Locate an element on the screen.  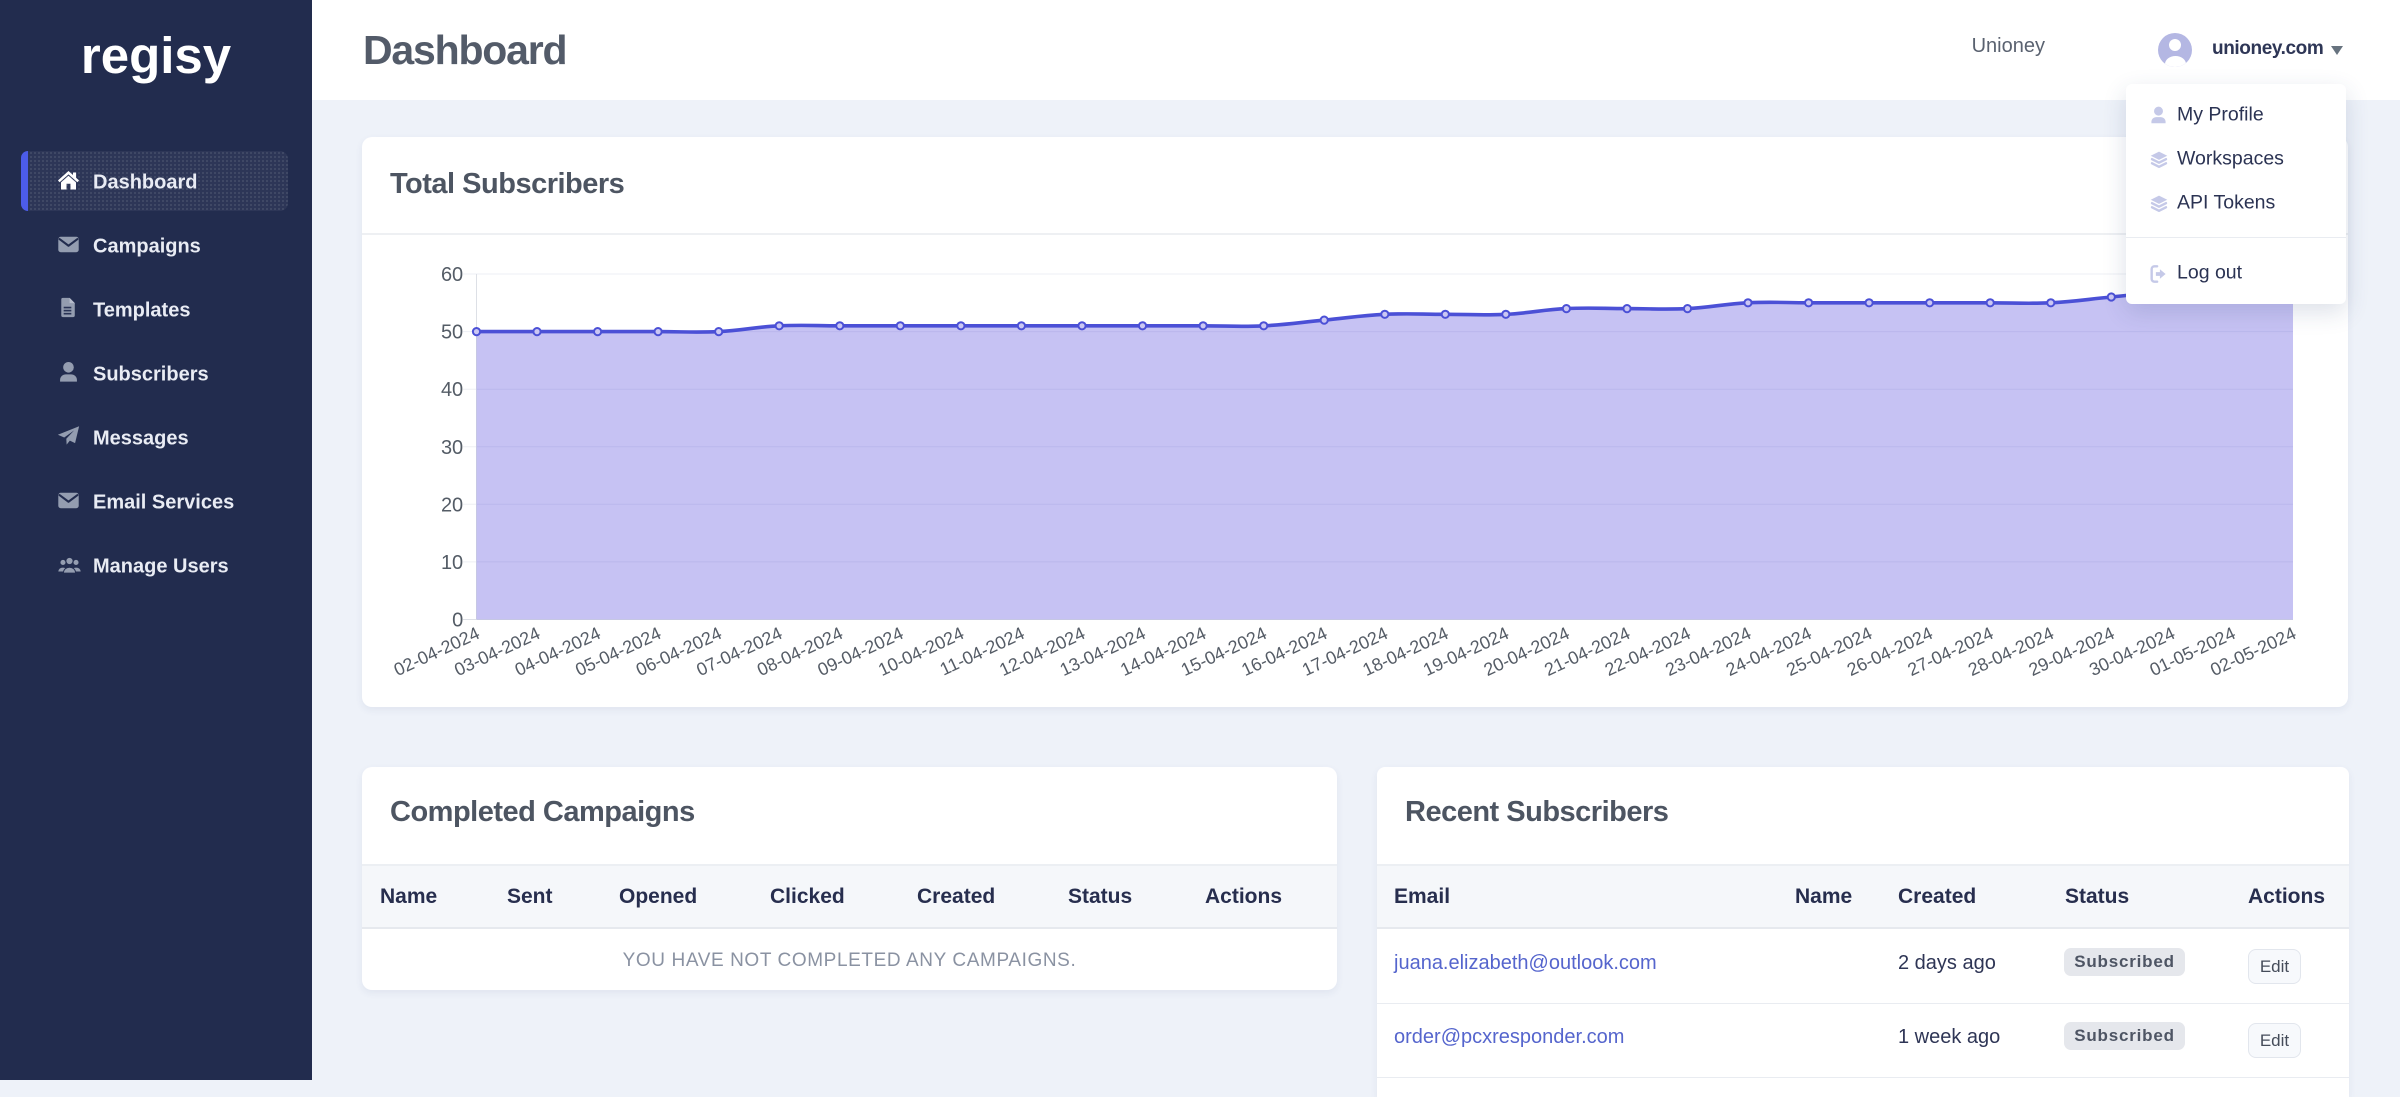
svg-text: 50 is located at coordinates (452, 333).